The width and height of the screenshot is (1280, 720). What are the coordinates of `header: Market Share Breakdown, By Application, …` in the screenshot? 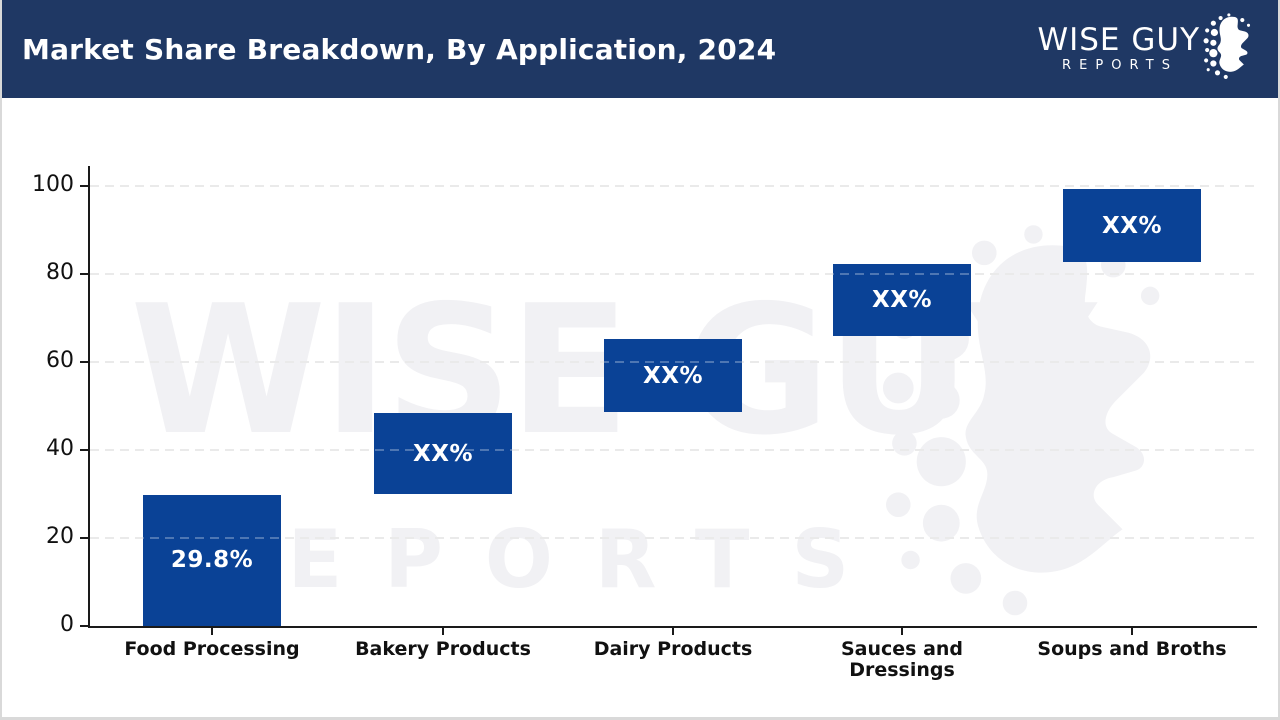 It's located at (640, 49).